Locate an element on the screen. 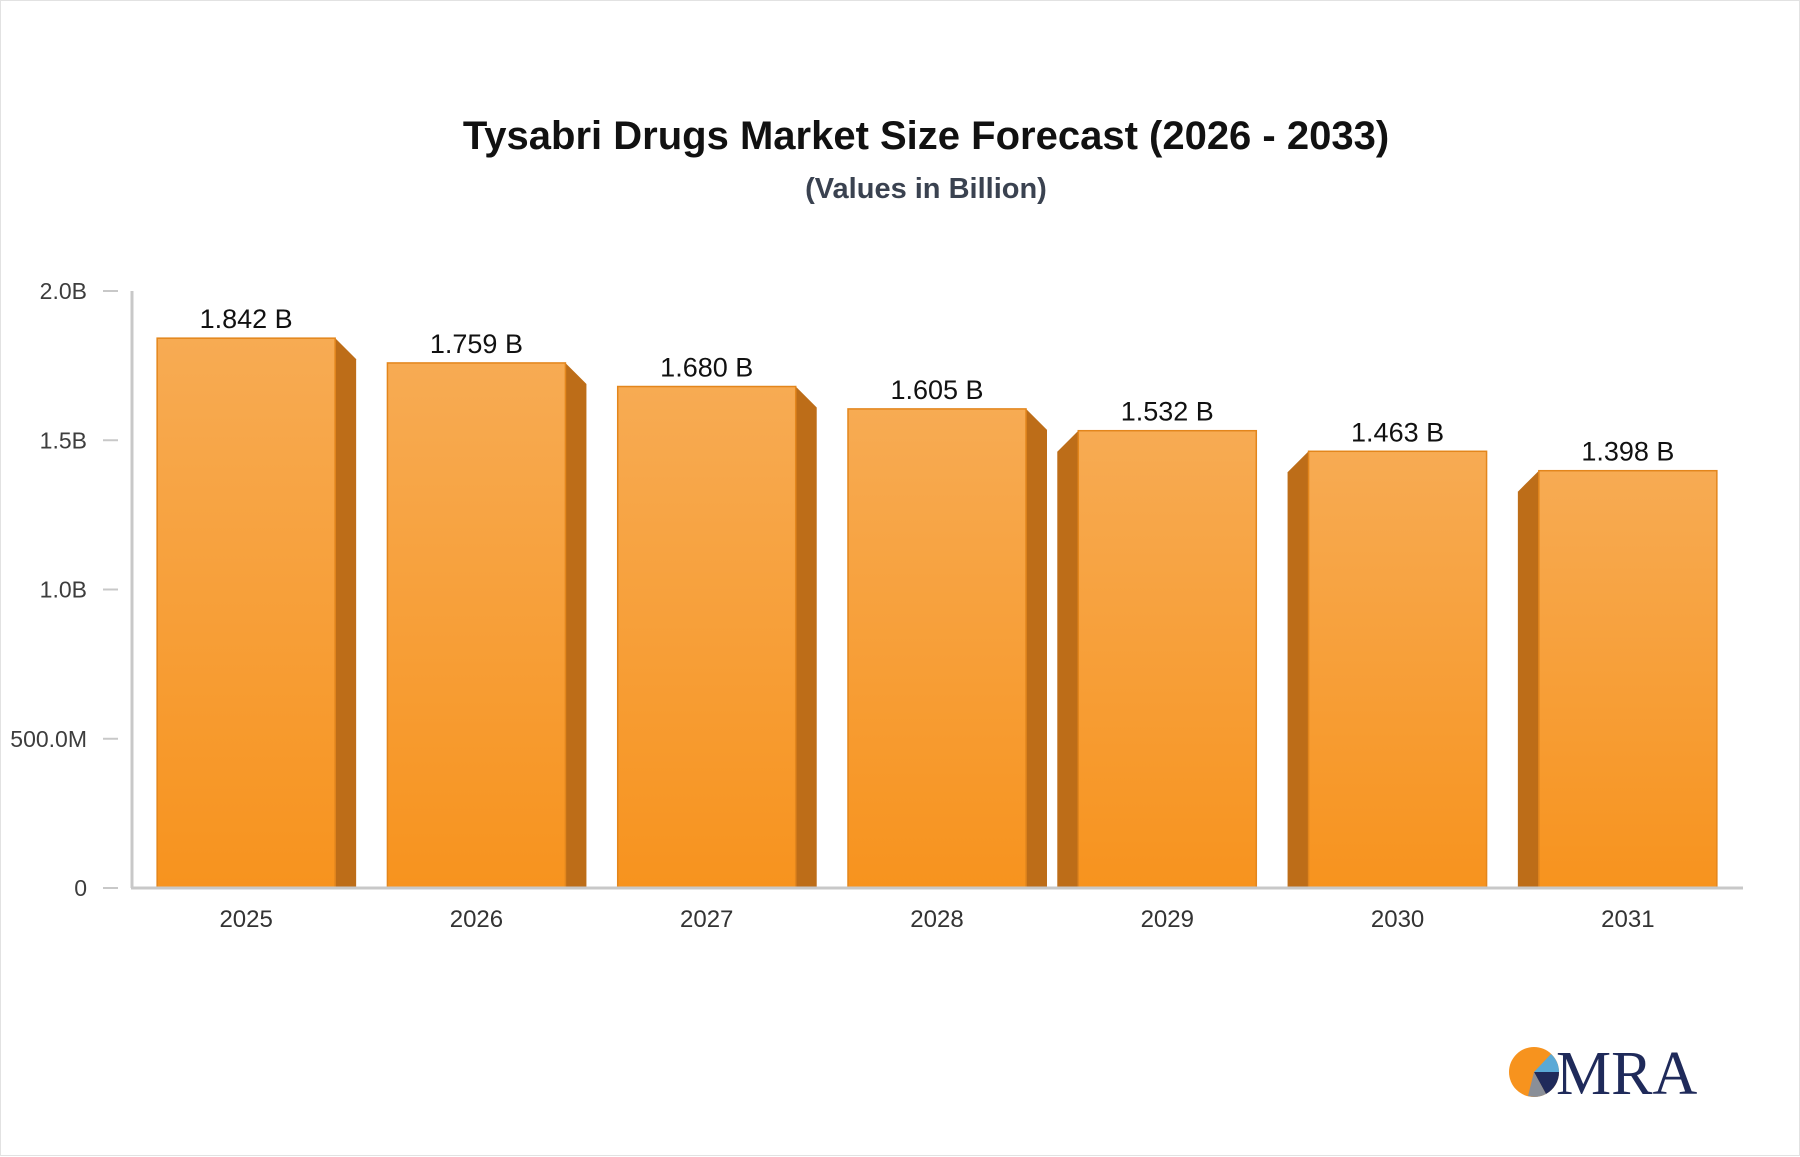 Image resolution: width=1800 pixels, height=1157 pixels. data-label: 1.532 B is located at coordinates (1167, 412).